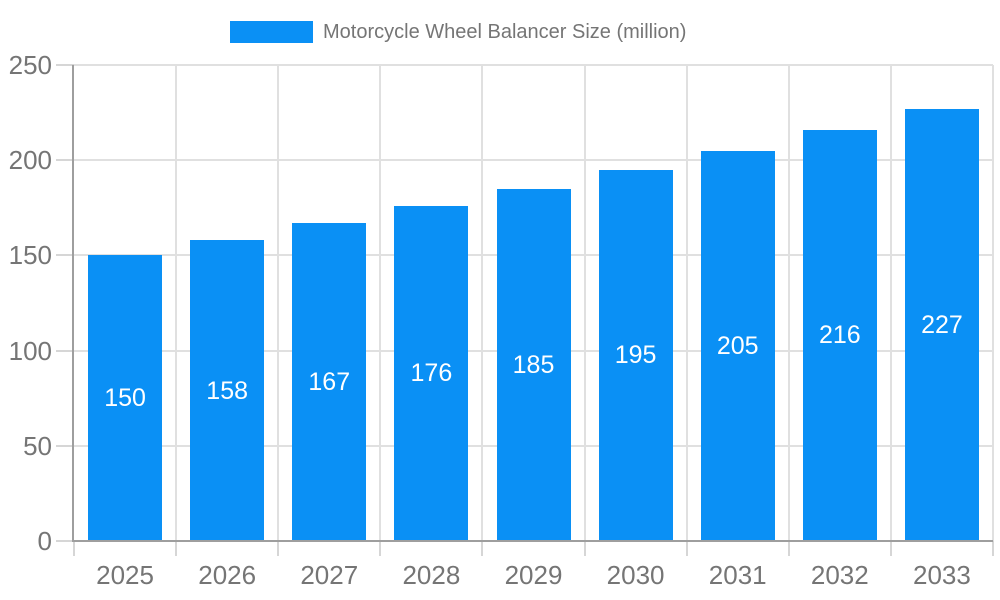 The image size is (1000, 600). I want to click on x-axis-label: 2032, so click(839, 575).